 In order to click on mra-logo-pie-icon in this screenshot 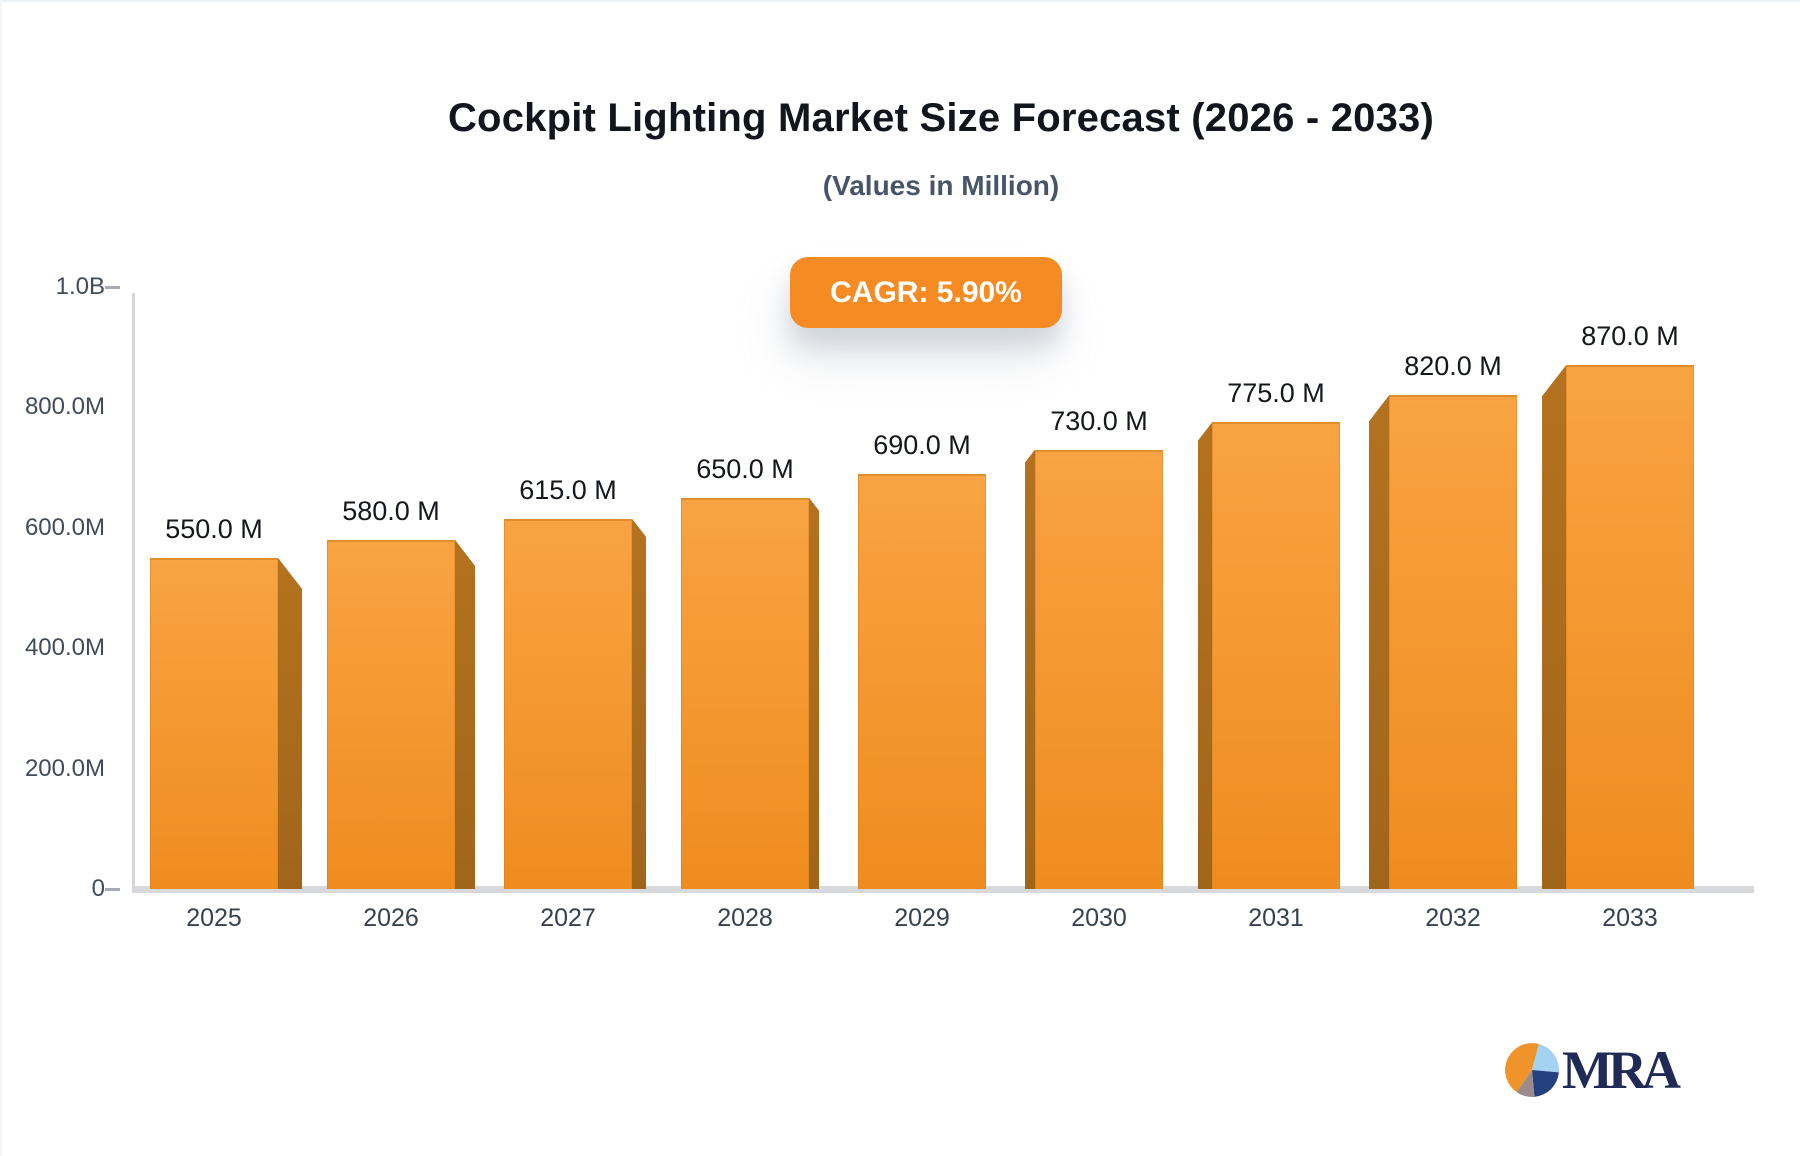, I will do `click(1532, 1070)`.